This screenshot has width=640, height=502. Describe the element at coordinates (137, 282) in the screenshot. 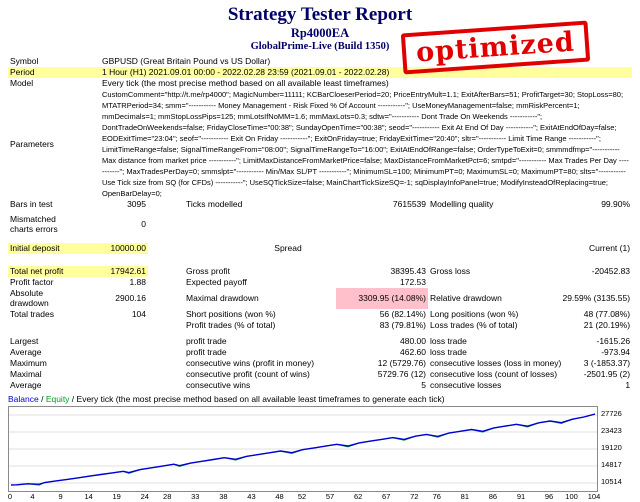

I see `profit-factor-value: 1.88` at that location.